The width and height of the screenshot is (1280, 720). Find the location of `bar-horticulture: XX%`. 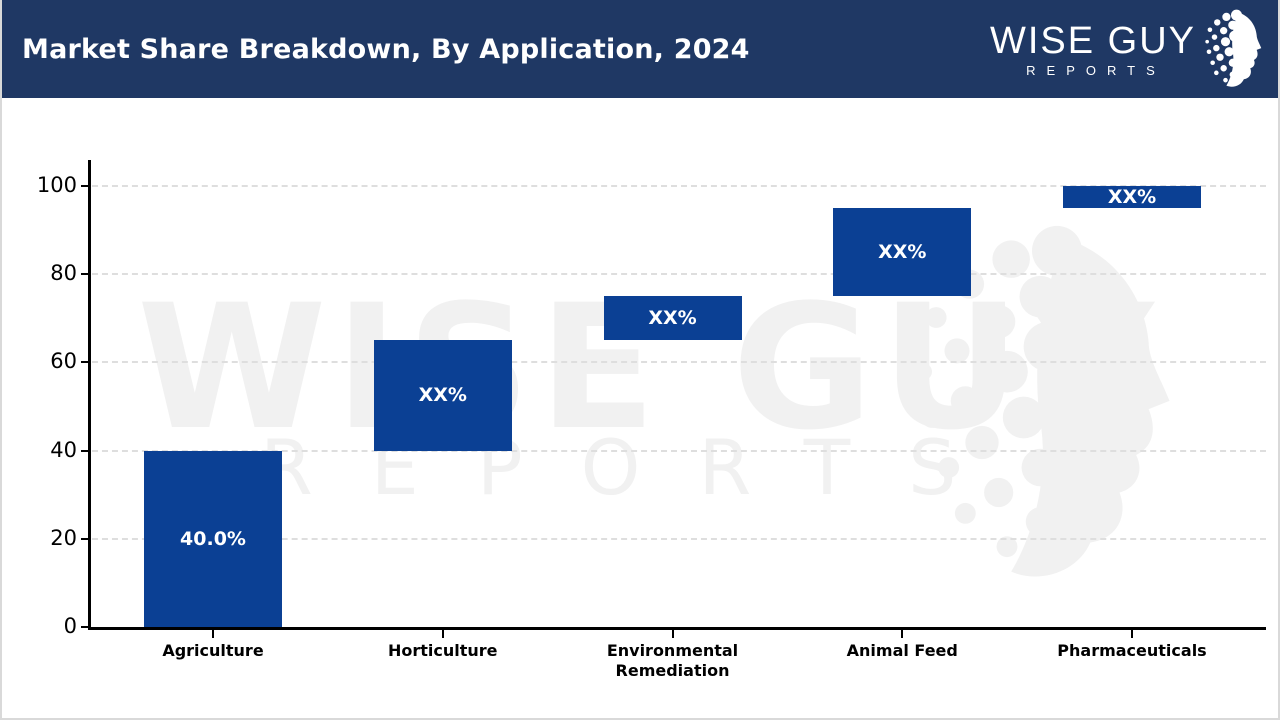

bar-horticulture: XX% is located at coordinates (442, 395).